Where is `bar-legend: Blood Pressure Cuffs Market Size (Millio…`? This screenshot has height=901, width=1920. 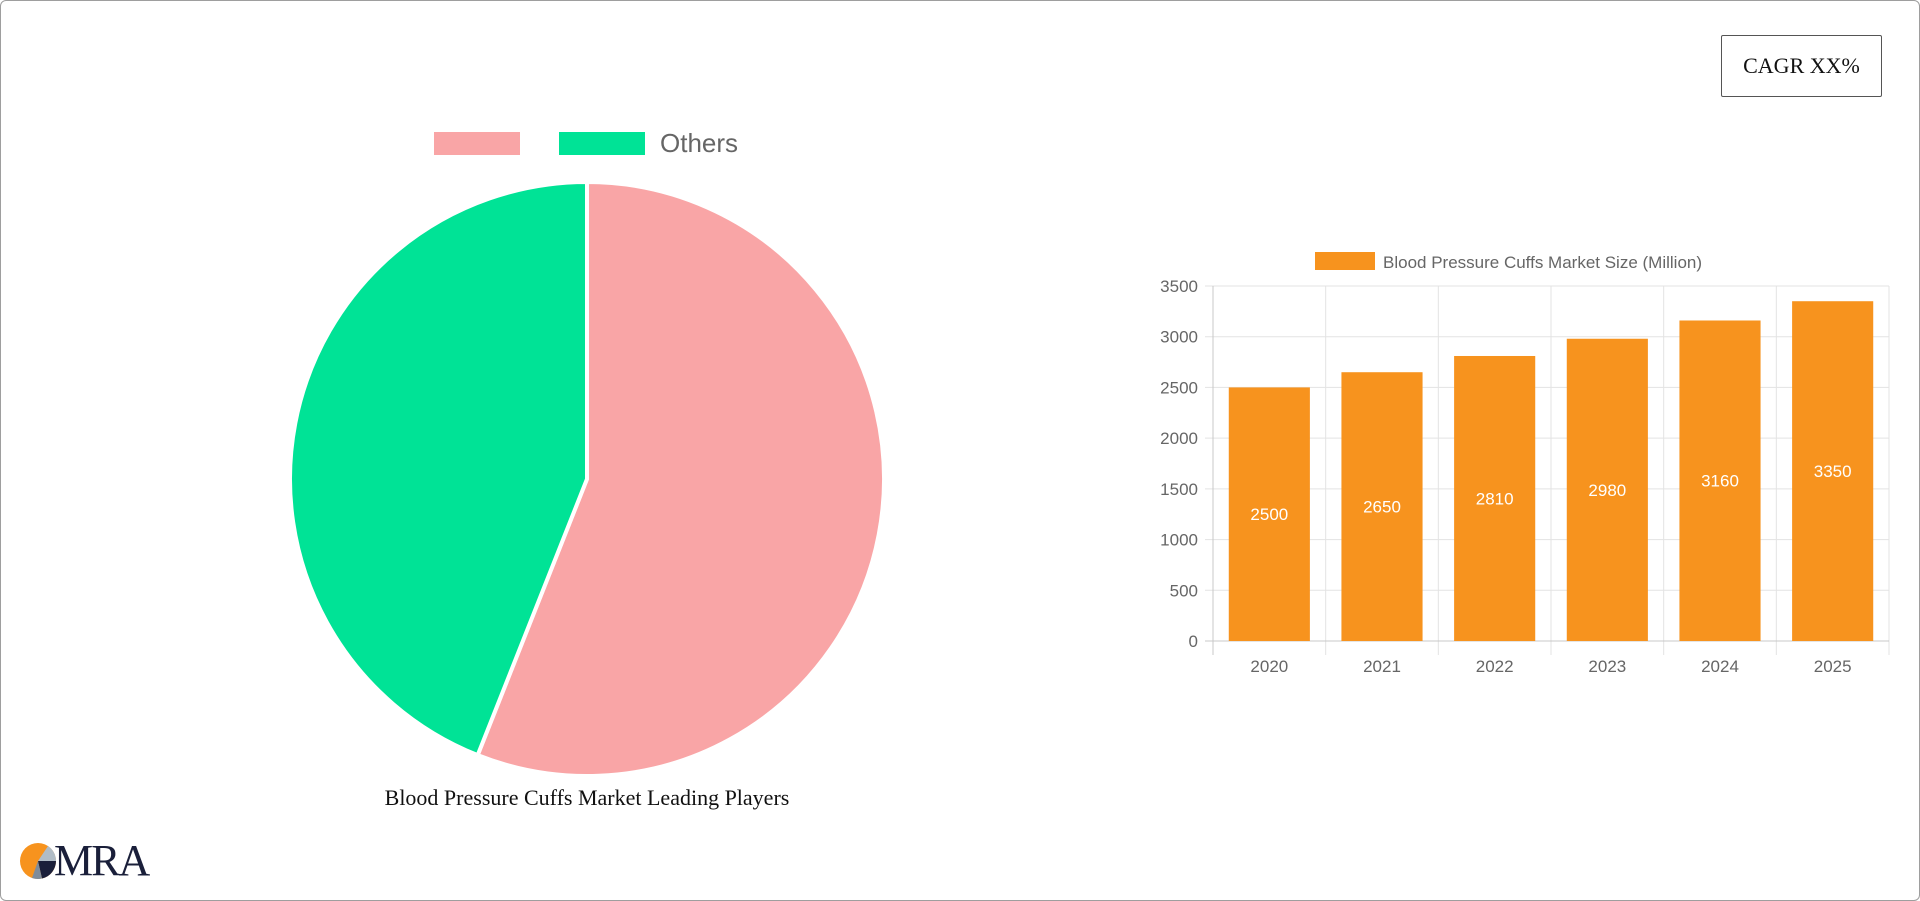 bar-legend: Blood Pressure Cuffs Market Size (Millio… is located at coordinates (1508, 262).